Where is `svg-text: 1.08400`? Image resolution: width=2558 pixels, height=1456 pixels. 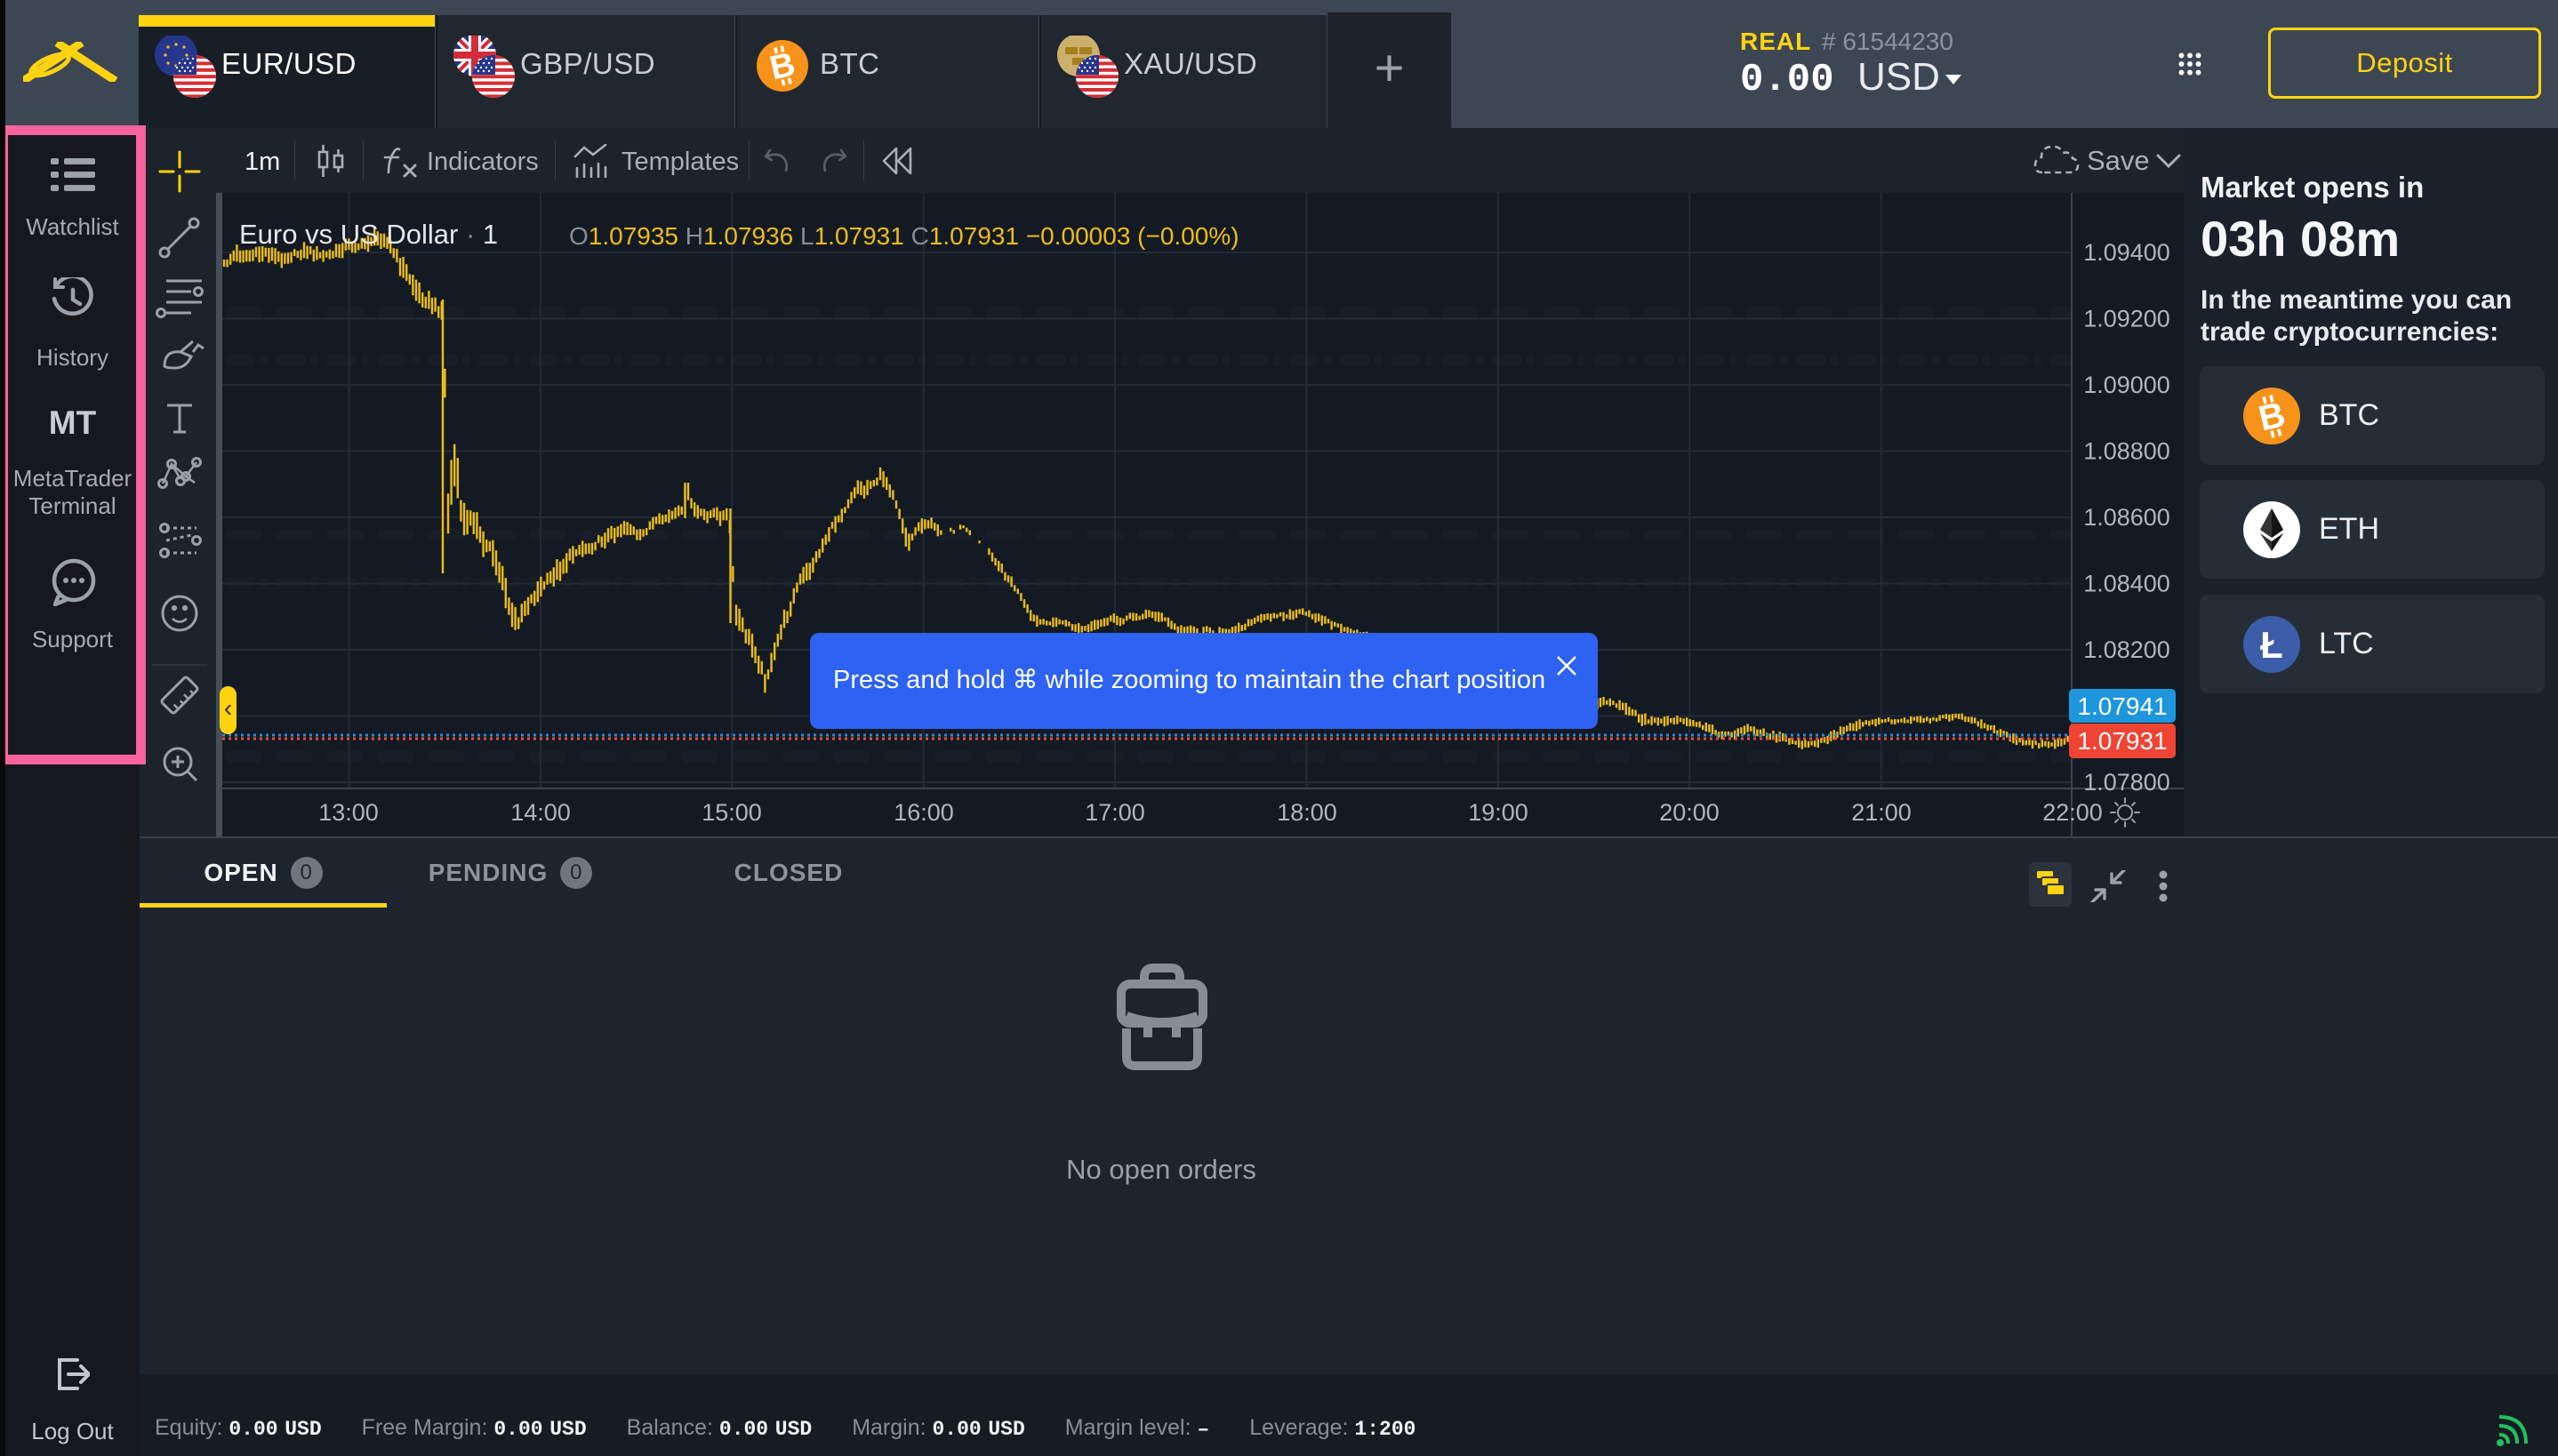 svg-text: 1.08400 is located at coordinates (2126, 584).